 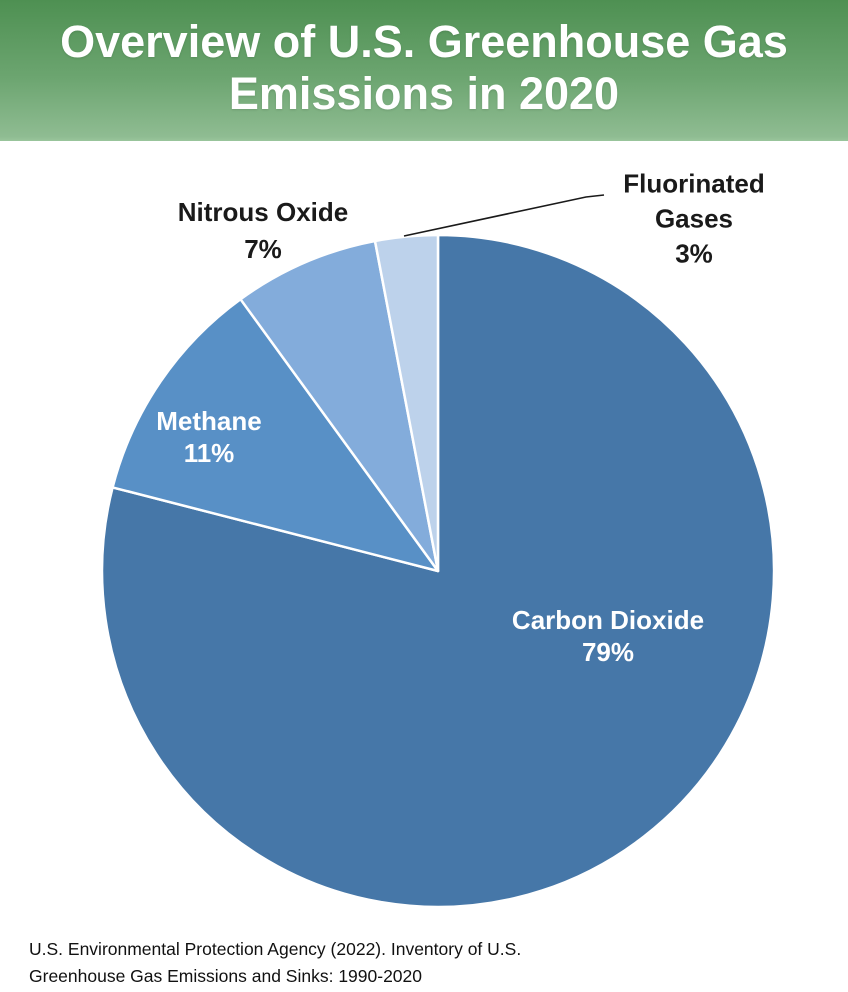 What do you see at coordinates (694, 201) in the screenshot?
I see `slice-label-fluorinated-gases-name: Fluorinated Gases` at bounding box center [694, 201].